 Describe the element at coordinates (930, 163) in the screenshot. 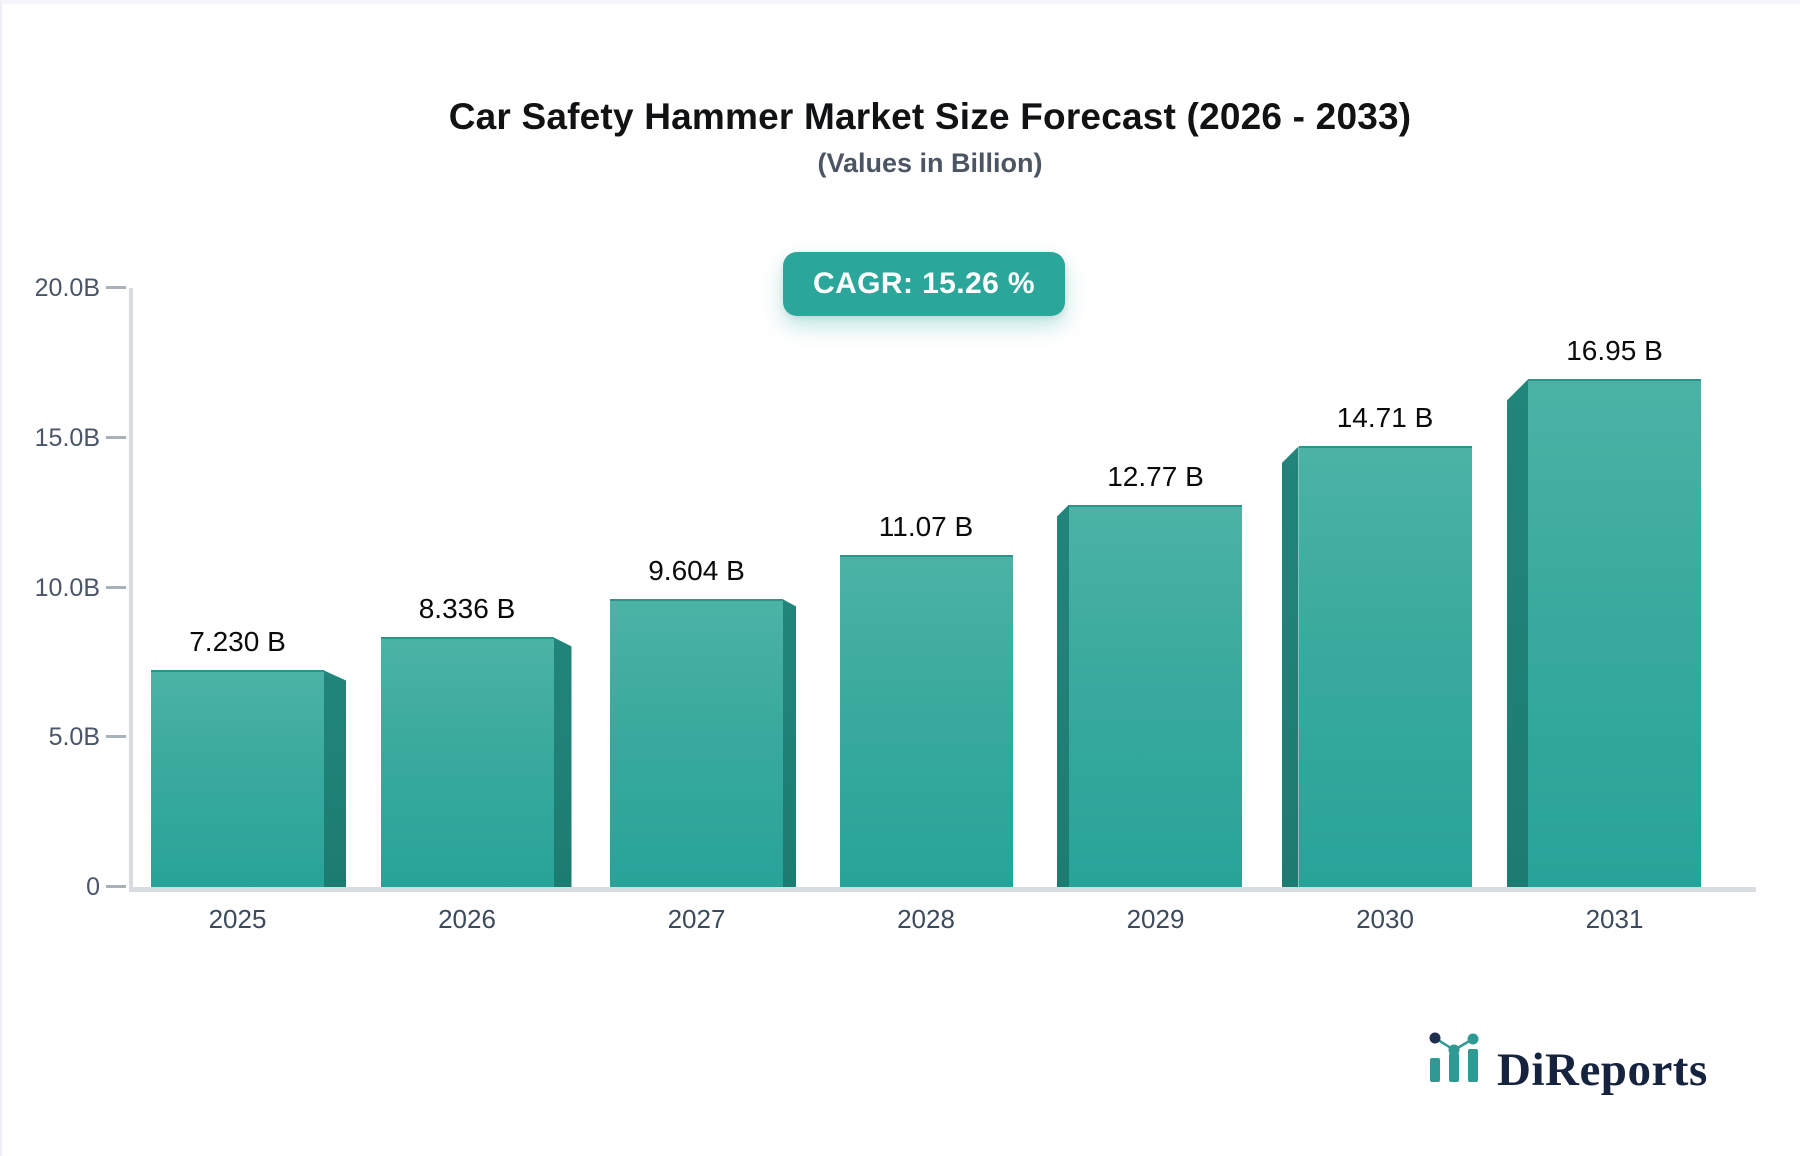

I see `chart-subtitle: (Values in Billion)` at that location.